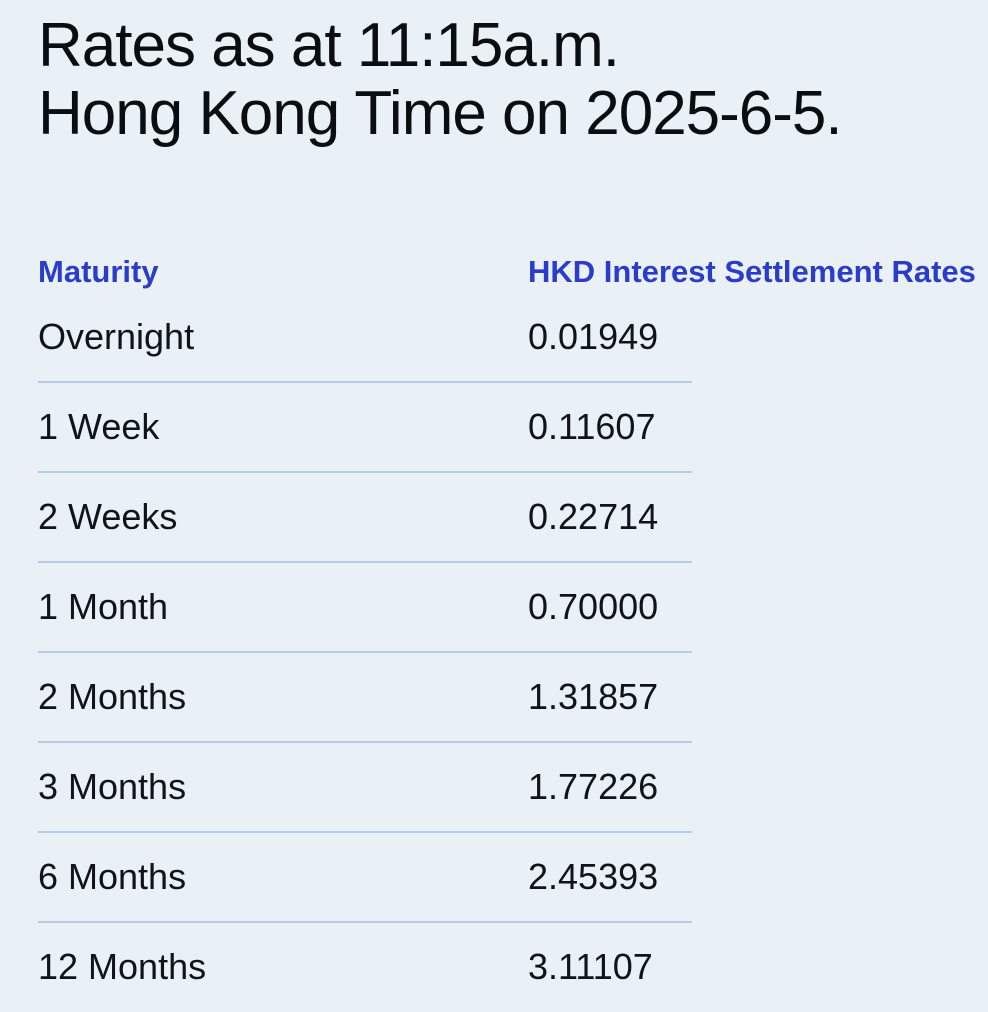 Image resolution: width=988 pixels, height=1012 pixels. I want to click on table-row: 3 Months 1.77226, so click(365, 788).